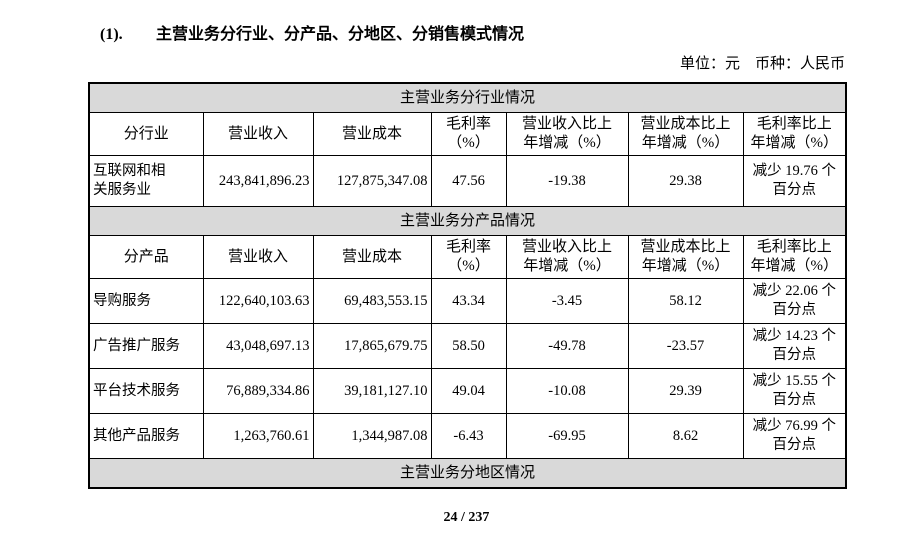  Describe the element at coordinates (372, 301) in the screenshot. I see `cell-cost: 69,483,553.15` at that location.